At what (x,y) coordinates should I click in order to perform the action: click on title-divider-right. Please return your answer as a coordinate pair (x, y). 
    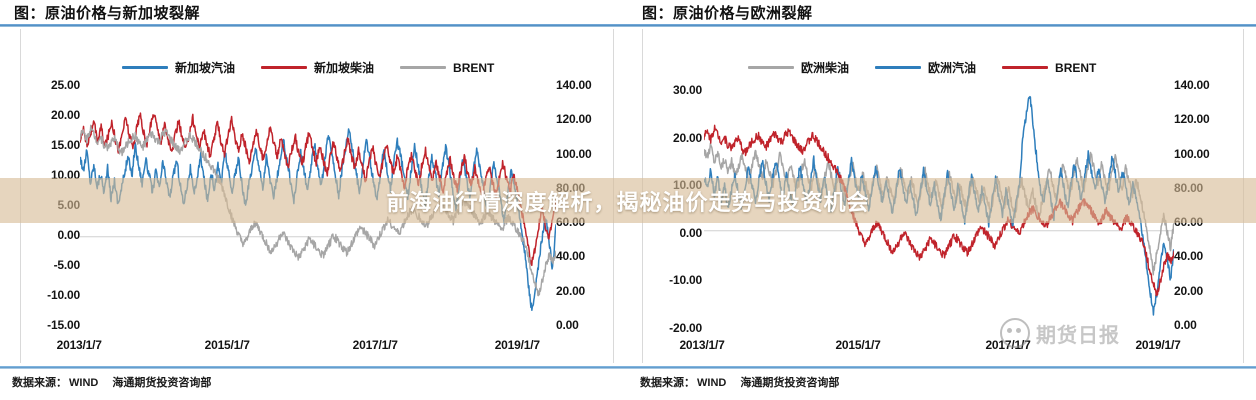
    Looking at the image, I should click on (942, 25).